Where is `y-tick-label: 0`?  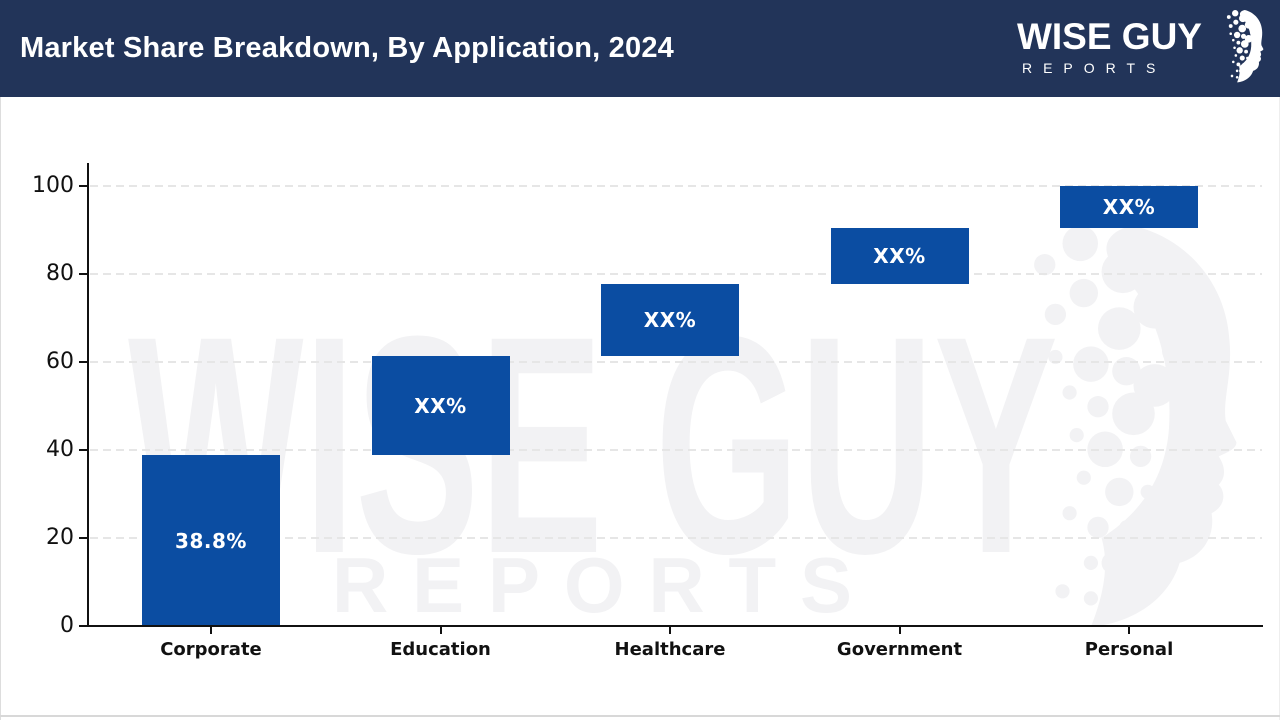
y-tick-label: 0 is located at coordinates (67, 625).